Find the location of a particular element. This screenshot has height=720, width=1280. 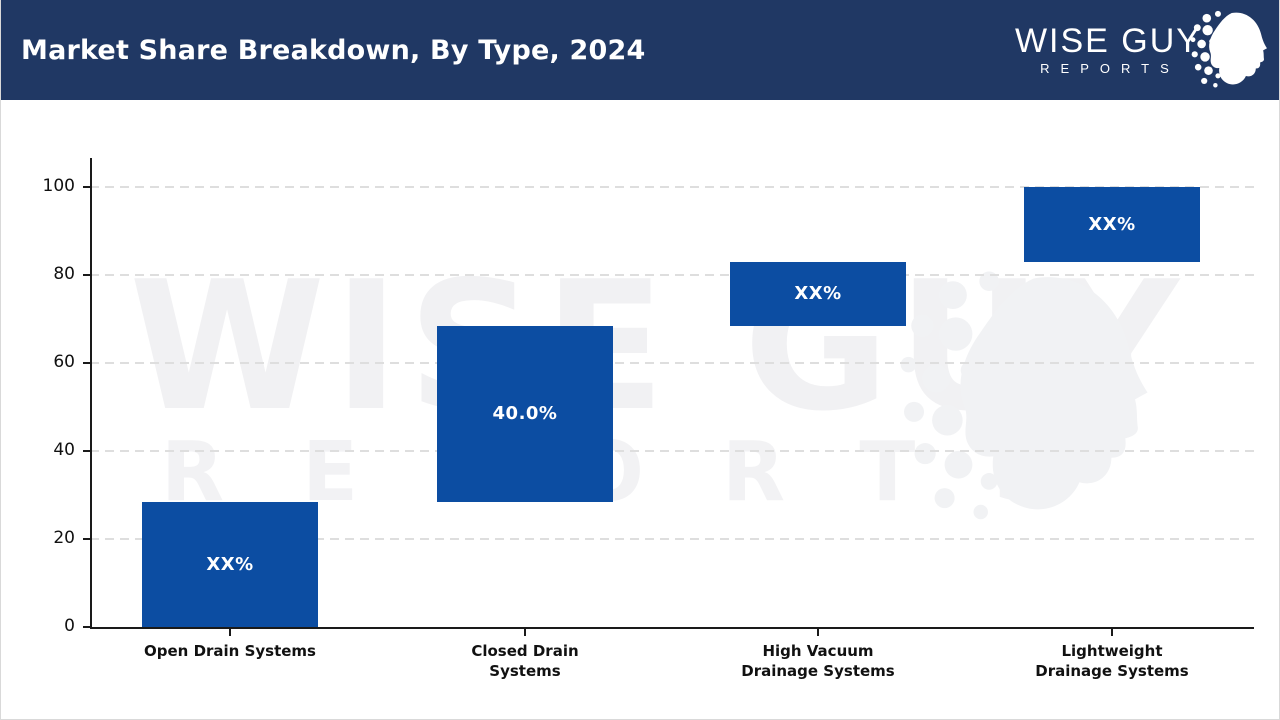

x-axis-category-label: High Vacuum Drainage Systems is located at coordinates (818, 661).